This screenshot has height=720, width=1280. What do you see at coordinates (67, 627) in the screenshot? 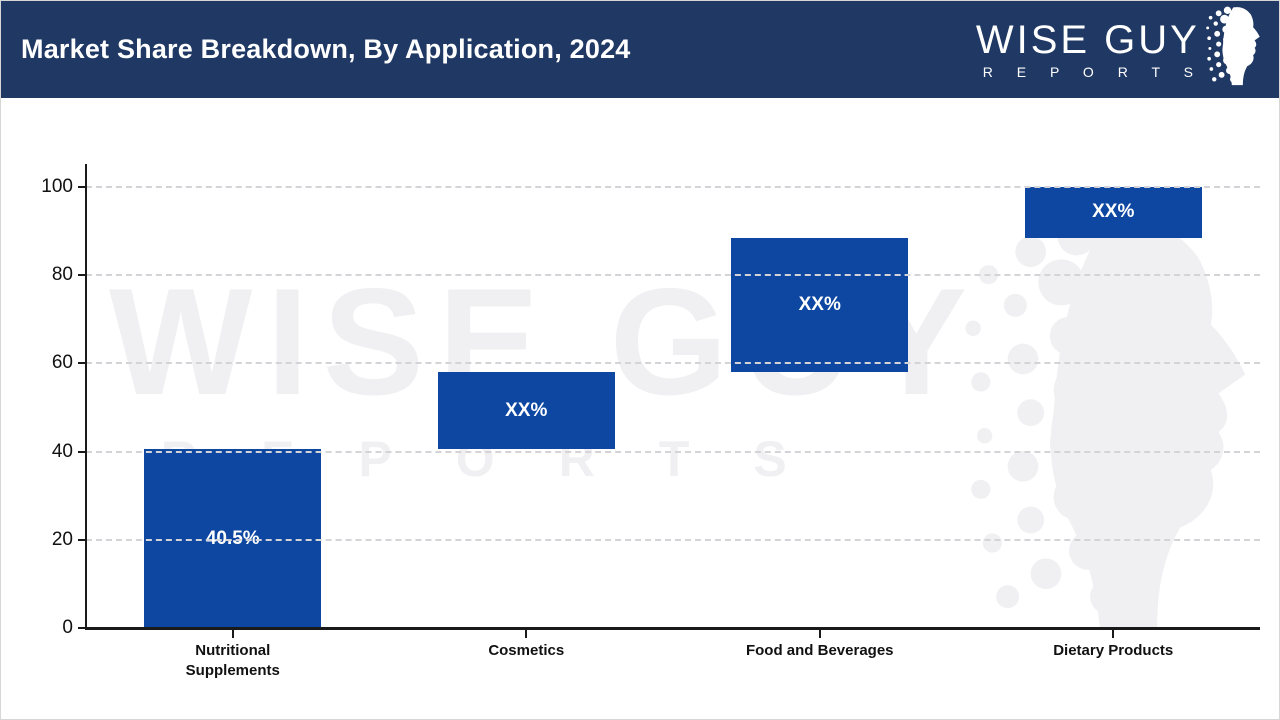
I see `y-tick-label-0: 0` at bounding box center [67, 627].